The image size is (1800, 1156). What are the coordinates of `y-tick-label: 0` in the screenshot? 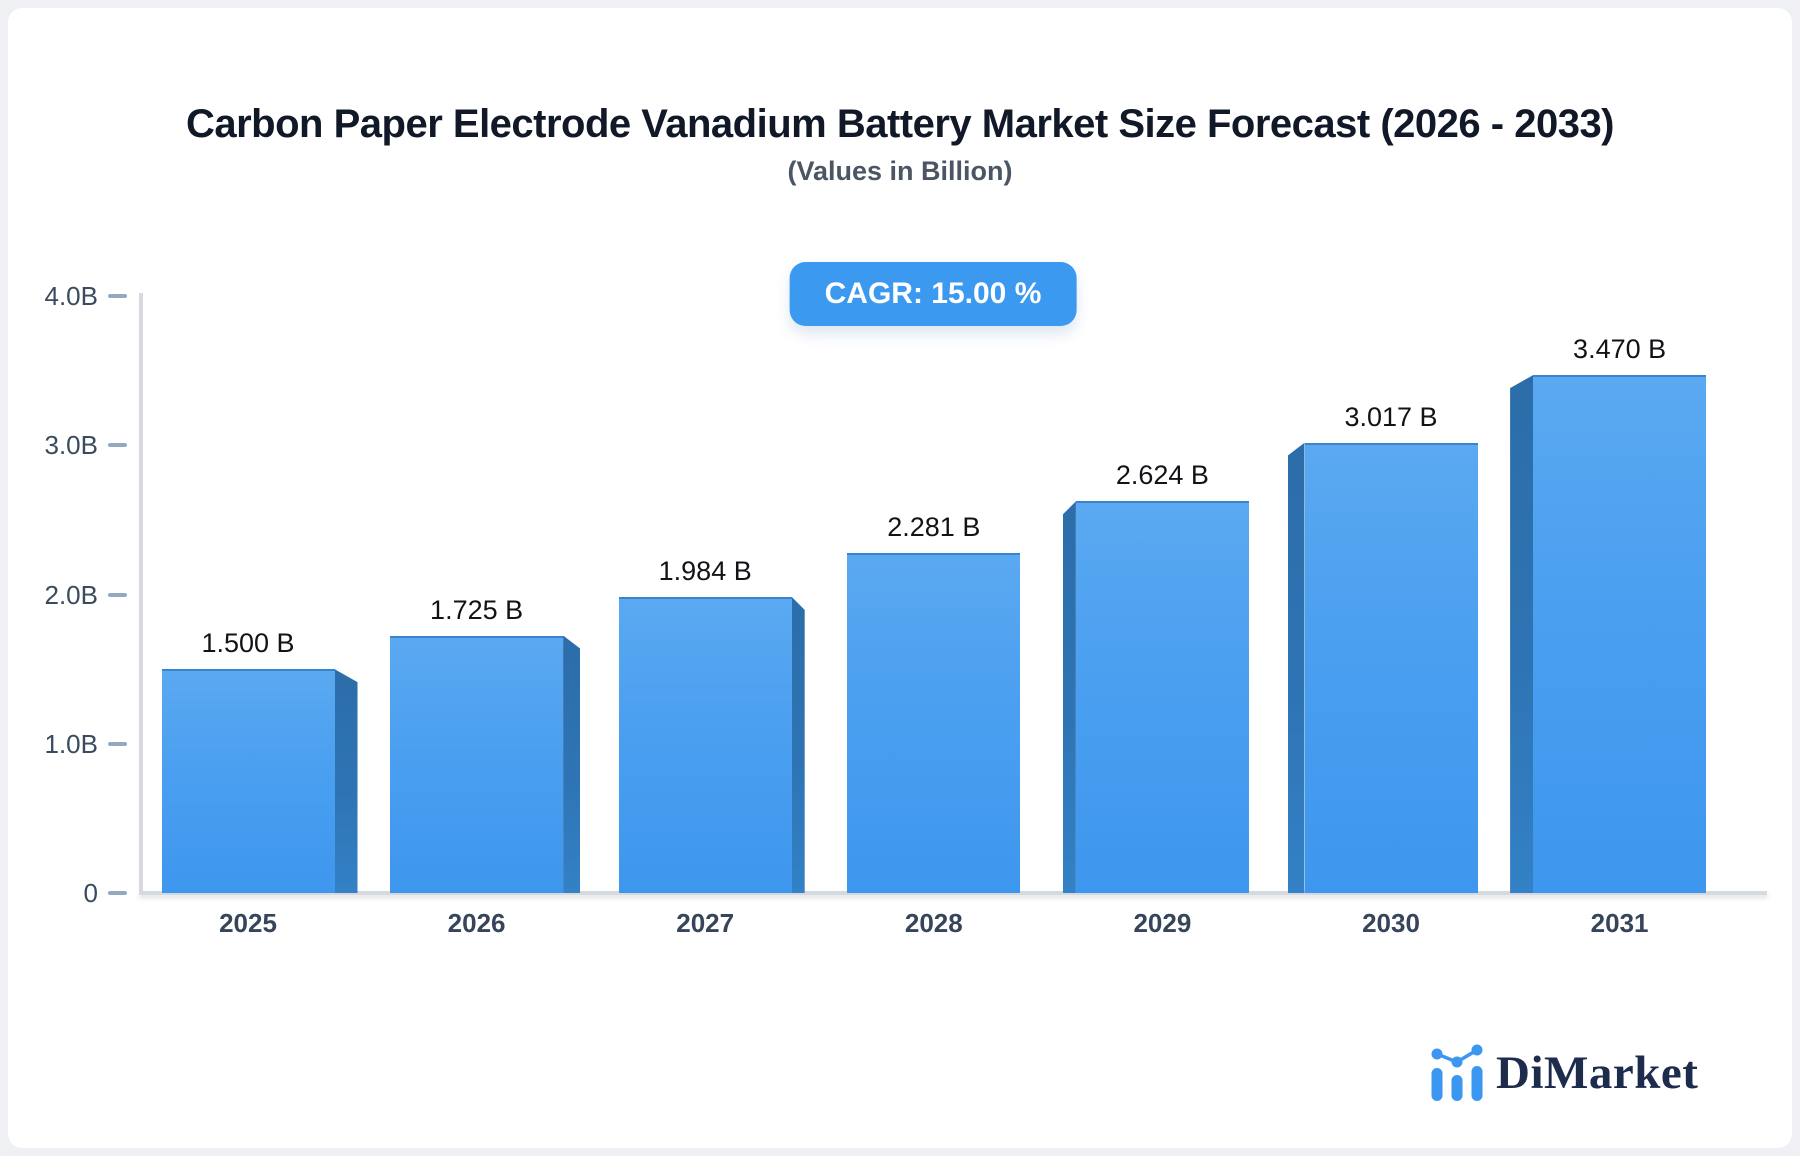 It's located at (90, 893).